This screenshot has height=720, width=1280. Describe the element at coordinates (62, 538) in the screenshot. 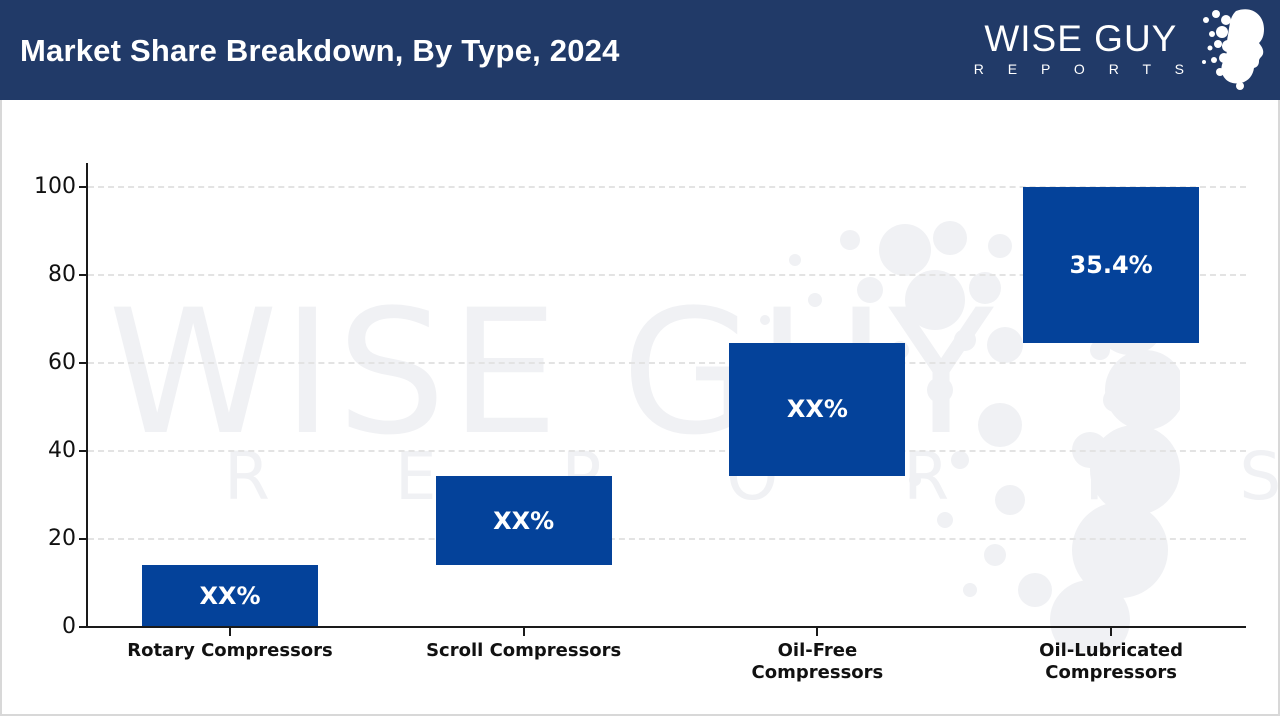

I see `y-tick-label: 20` at that location.